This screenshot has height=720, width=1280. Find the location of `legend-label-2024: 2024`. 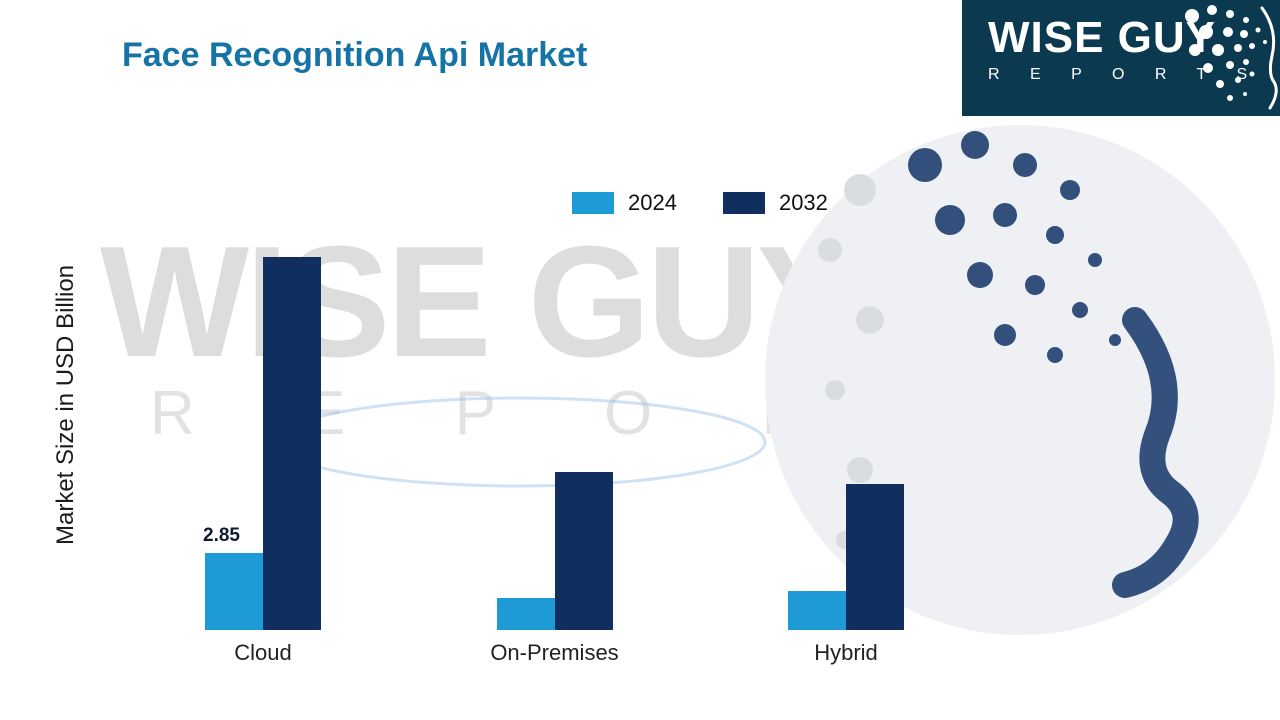

legend-label-2024: 2024 is located at coordinates (652, 202).